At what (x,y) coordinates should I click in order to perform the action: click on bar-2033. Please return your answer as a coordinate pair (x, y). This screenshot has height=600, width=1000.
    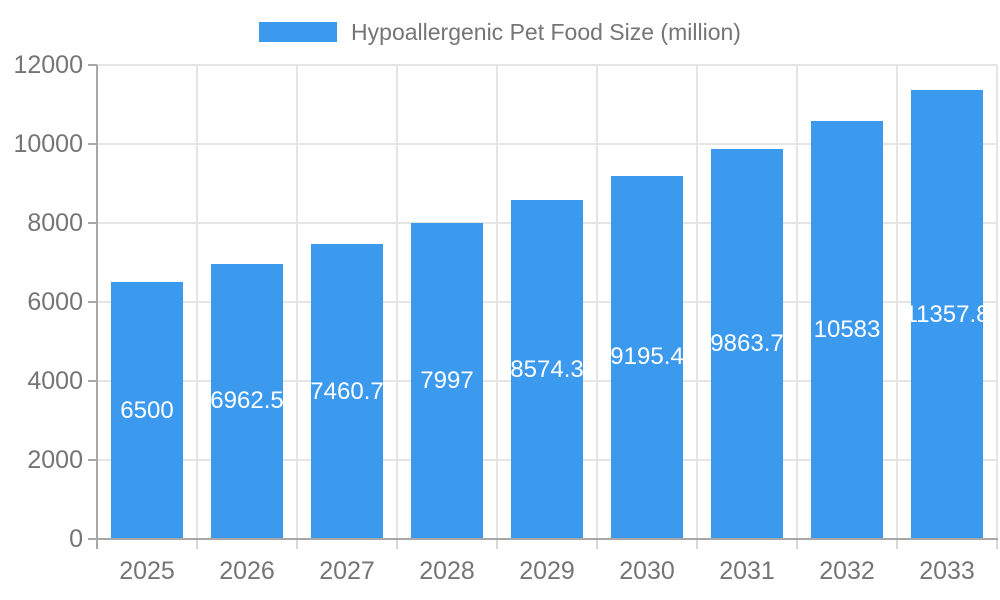
    Looking at the image, I should click on (947, 314).